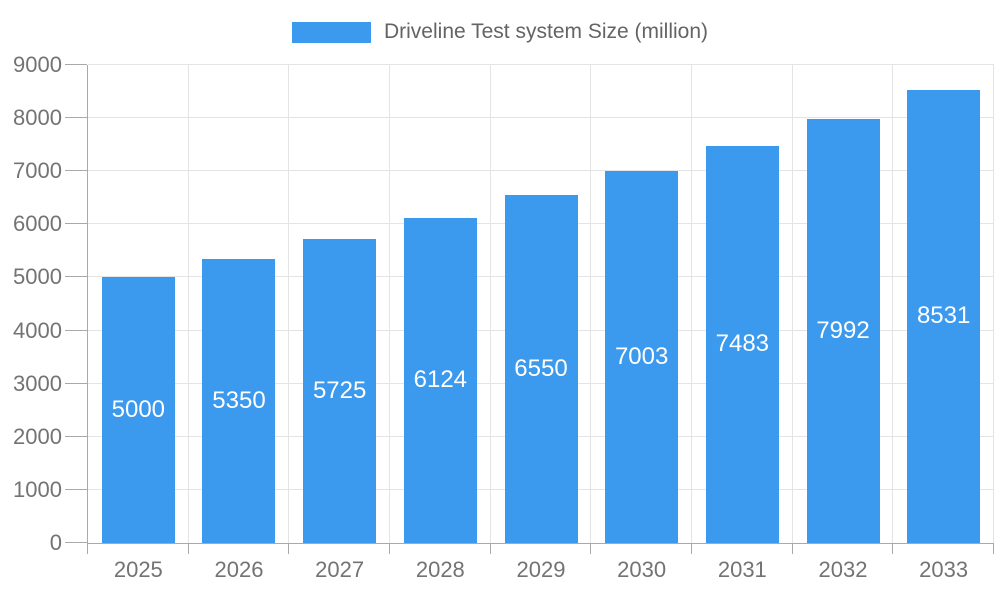  What do you see at coordinates (541, 569) in the screenshot?
I see `x-tick-label: 2029` at bounding box center [541, 569].